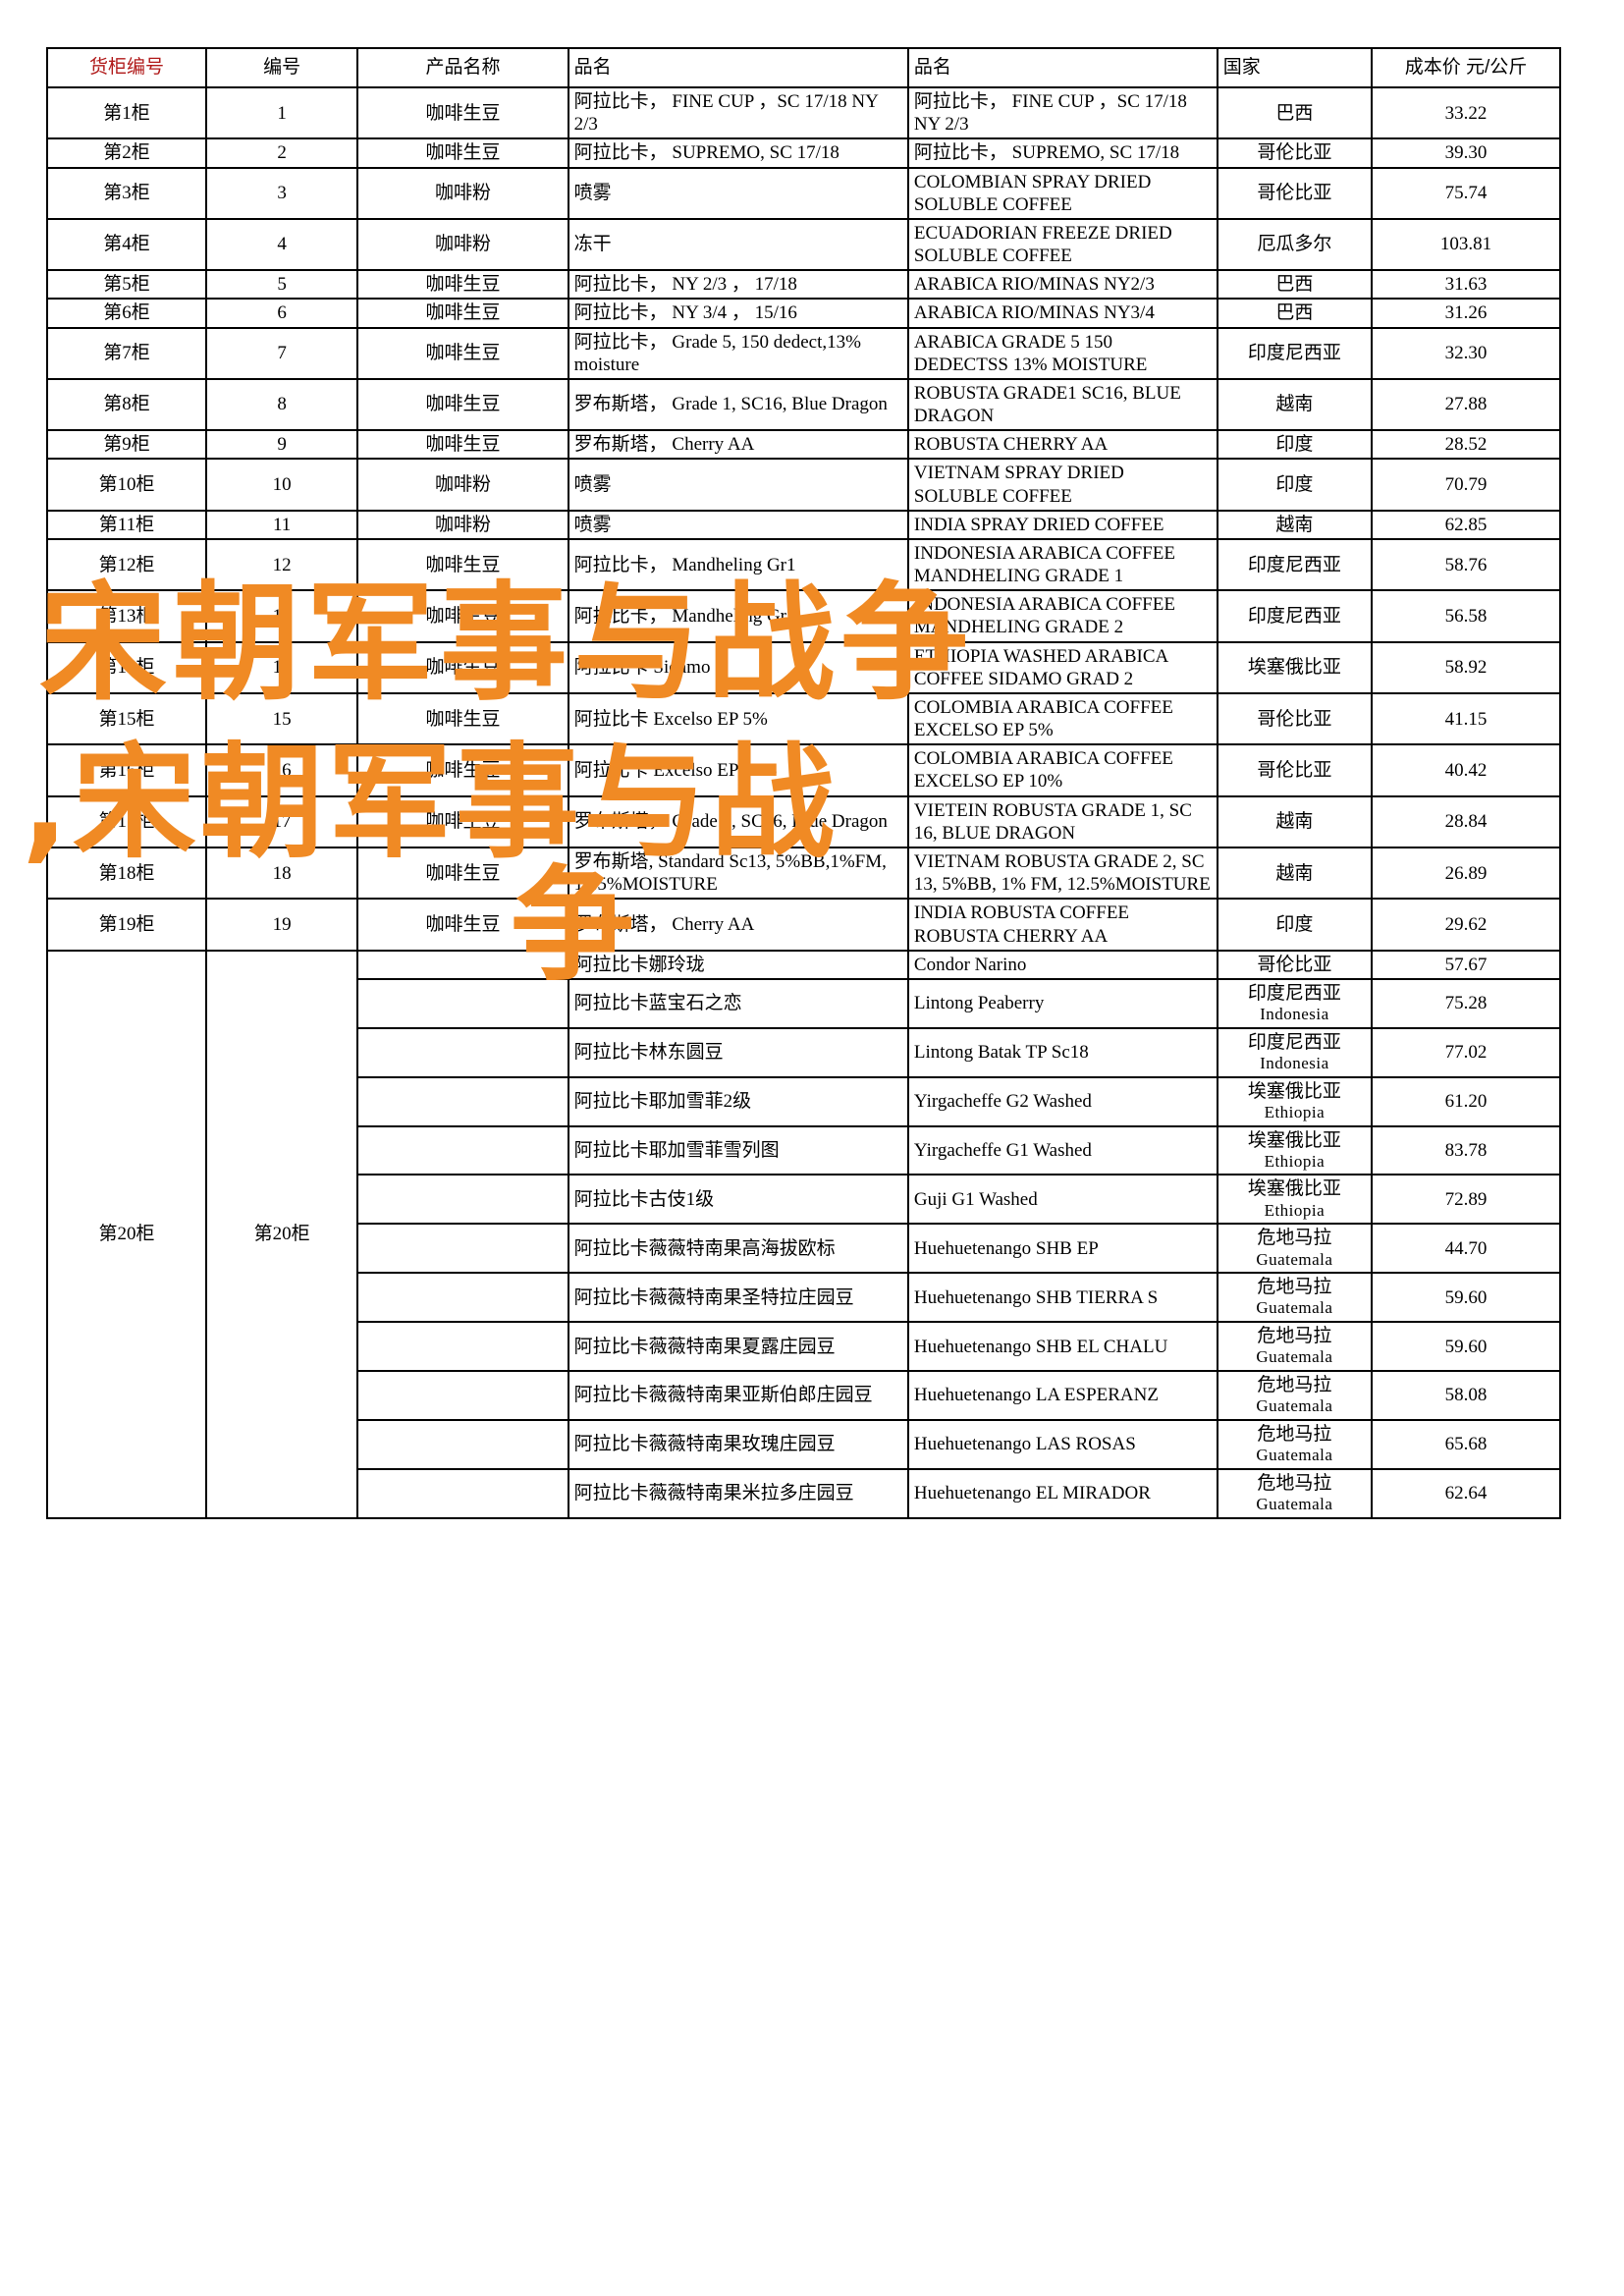 The image size is (1624, 2296). Describe the element at coordinates (126, 524) in the screenshot. I see `cell-cabinet-no: 第11柜` at that location.